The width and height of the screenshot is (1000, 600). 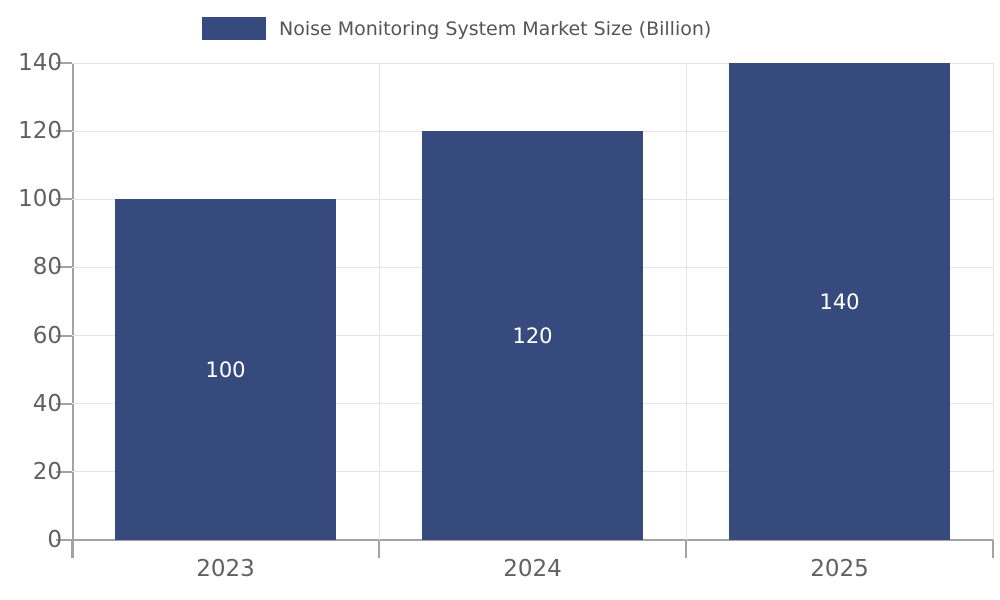 What do you see at coordinates (40, 131) in the screenshot?
I see `y-tick-label: 120` at bounding box center [40, 131].